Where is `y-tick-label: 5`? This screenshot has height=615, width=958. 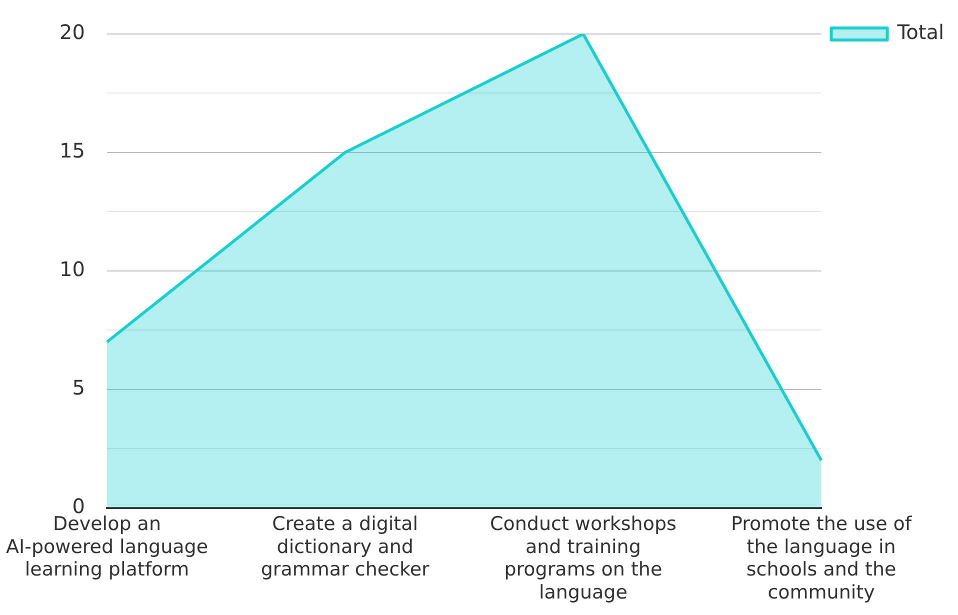
y-tick-label: 5 is located at coordinates (79, 388).